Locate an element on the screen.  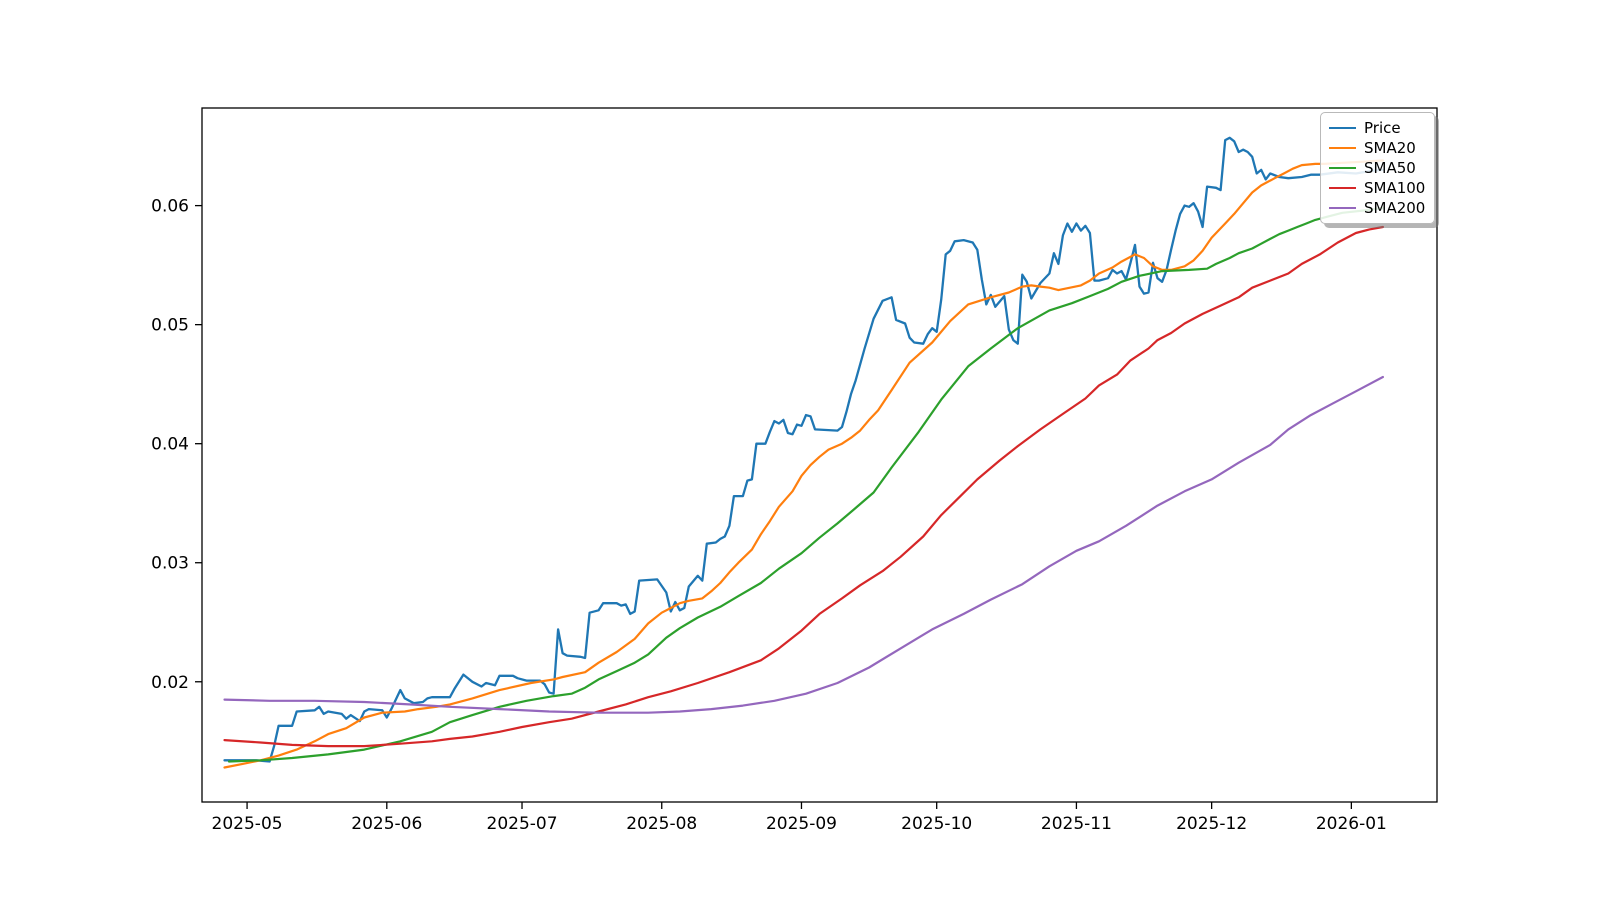
legend-item-sma20: SMA20 is located at coordinates (1377, 148).